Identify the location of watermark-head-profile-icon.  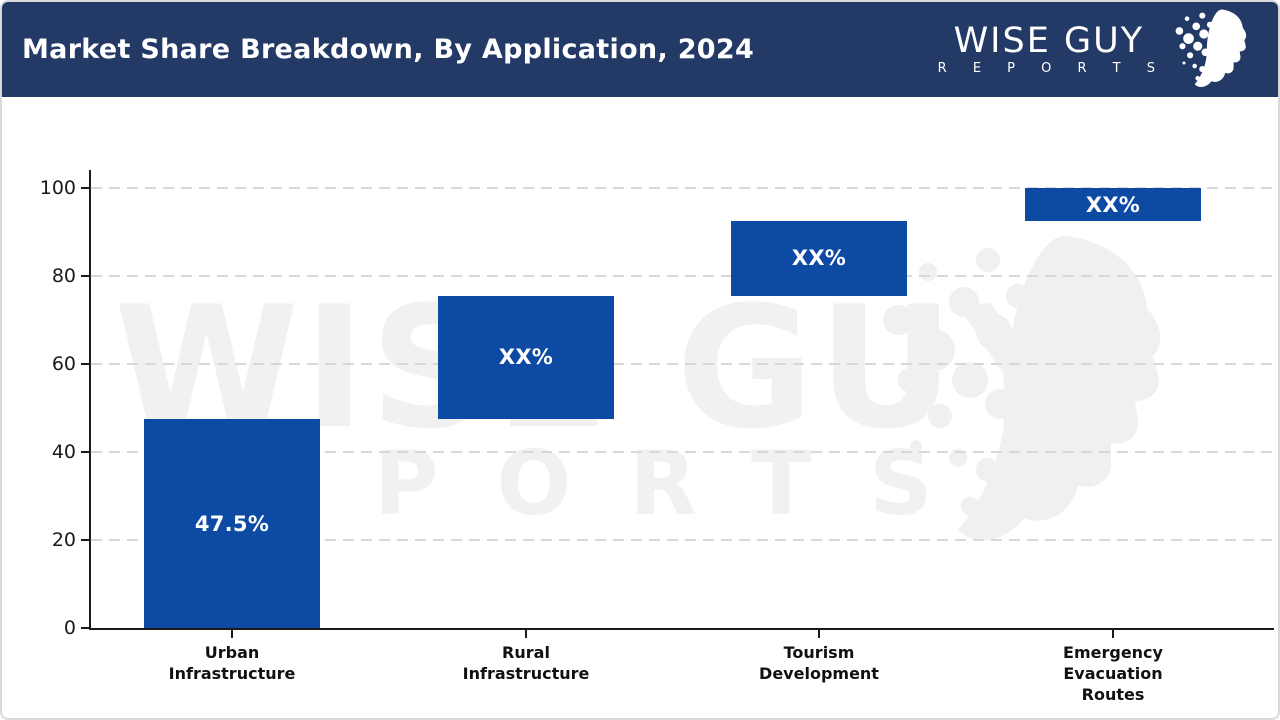
(1030, 395).